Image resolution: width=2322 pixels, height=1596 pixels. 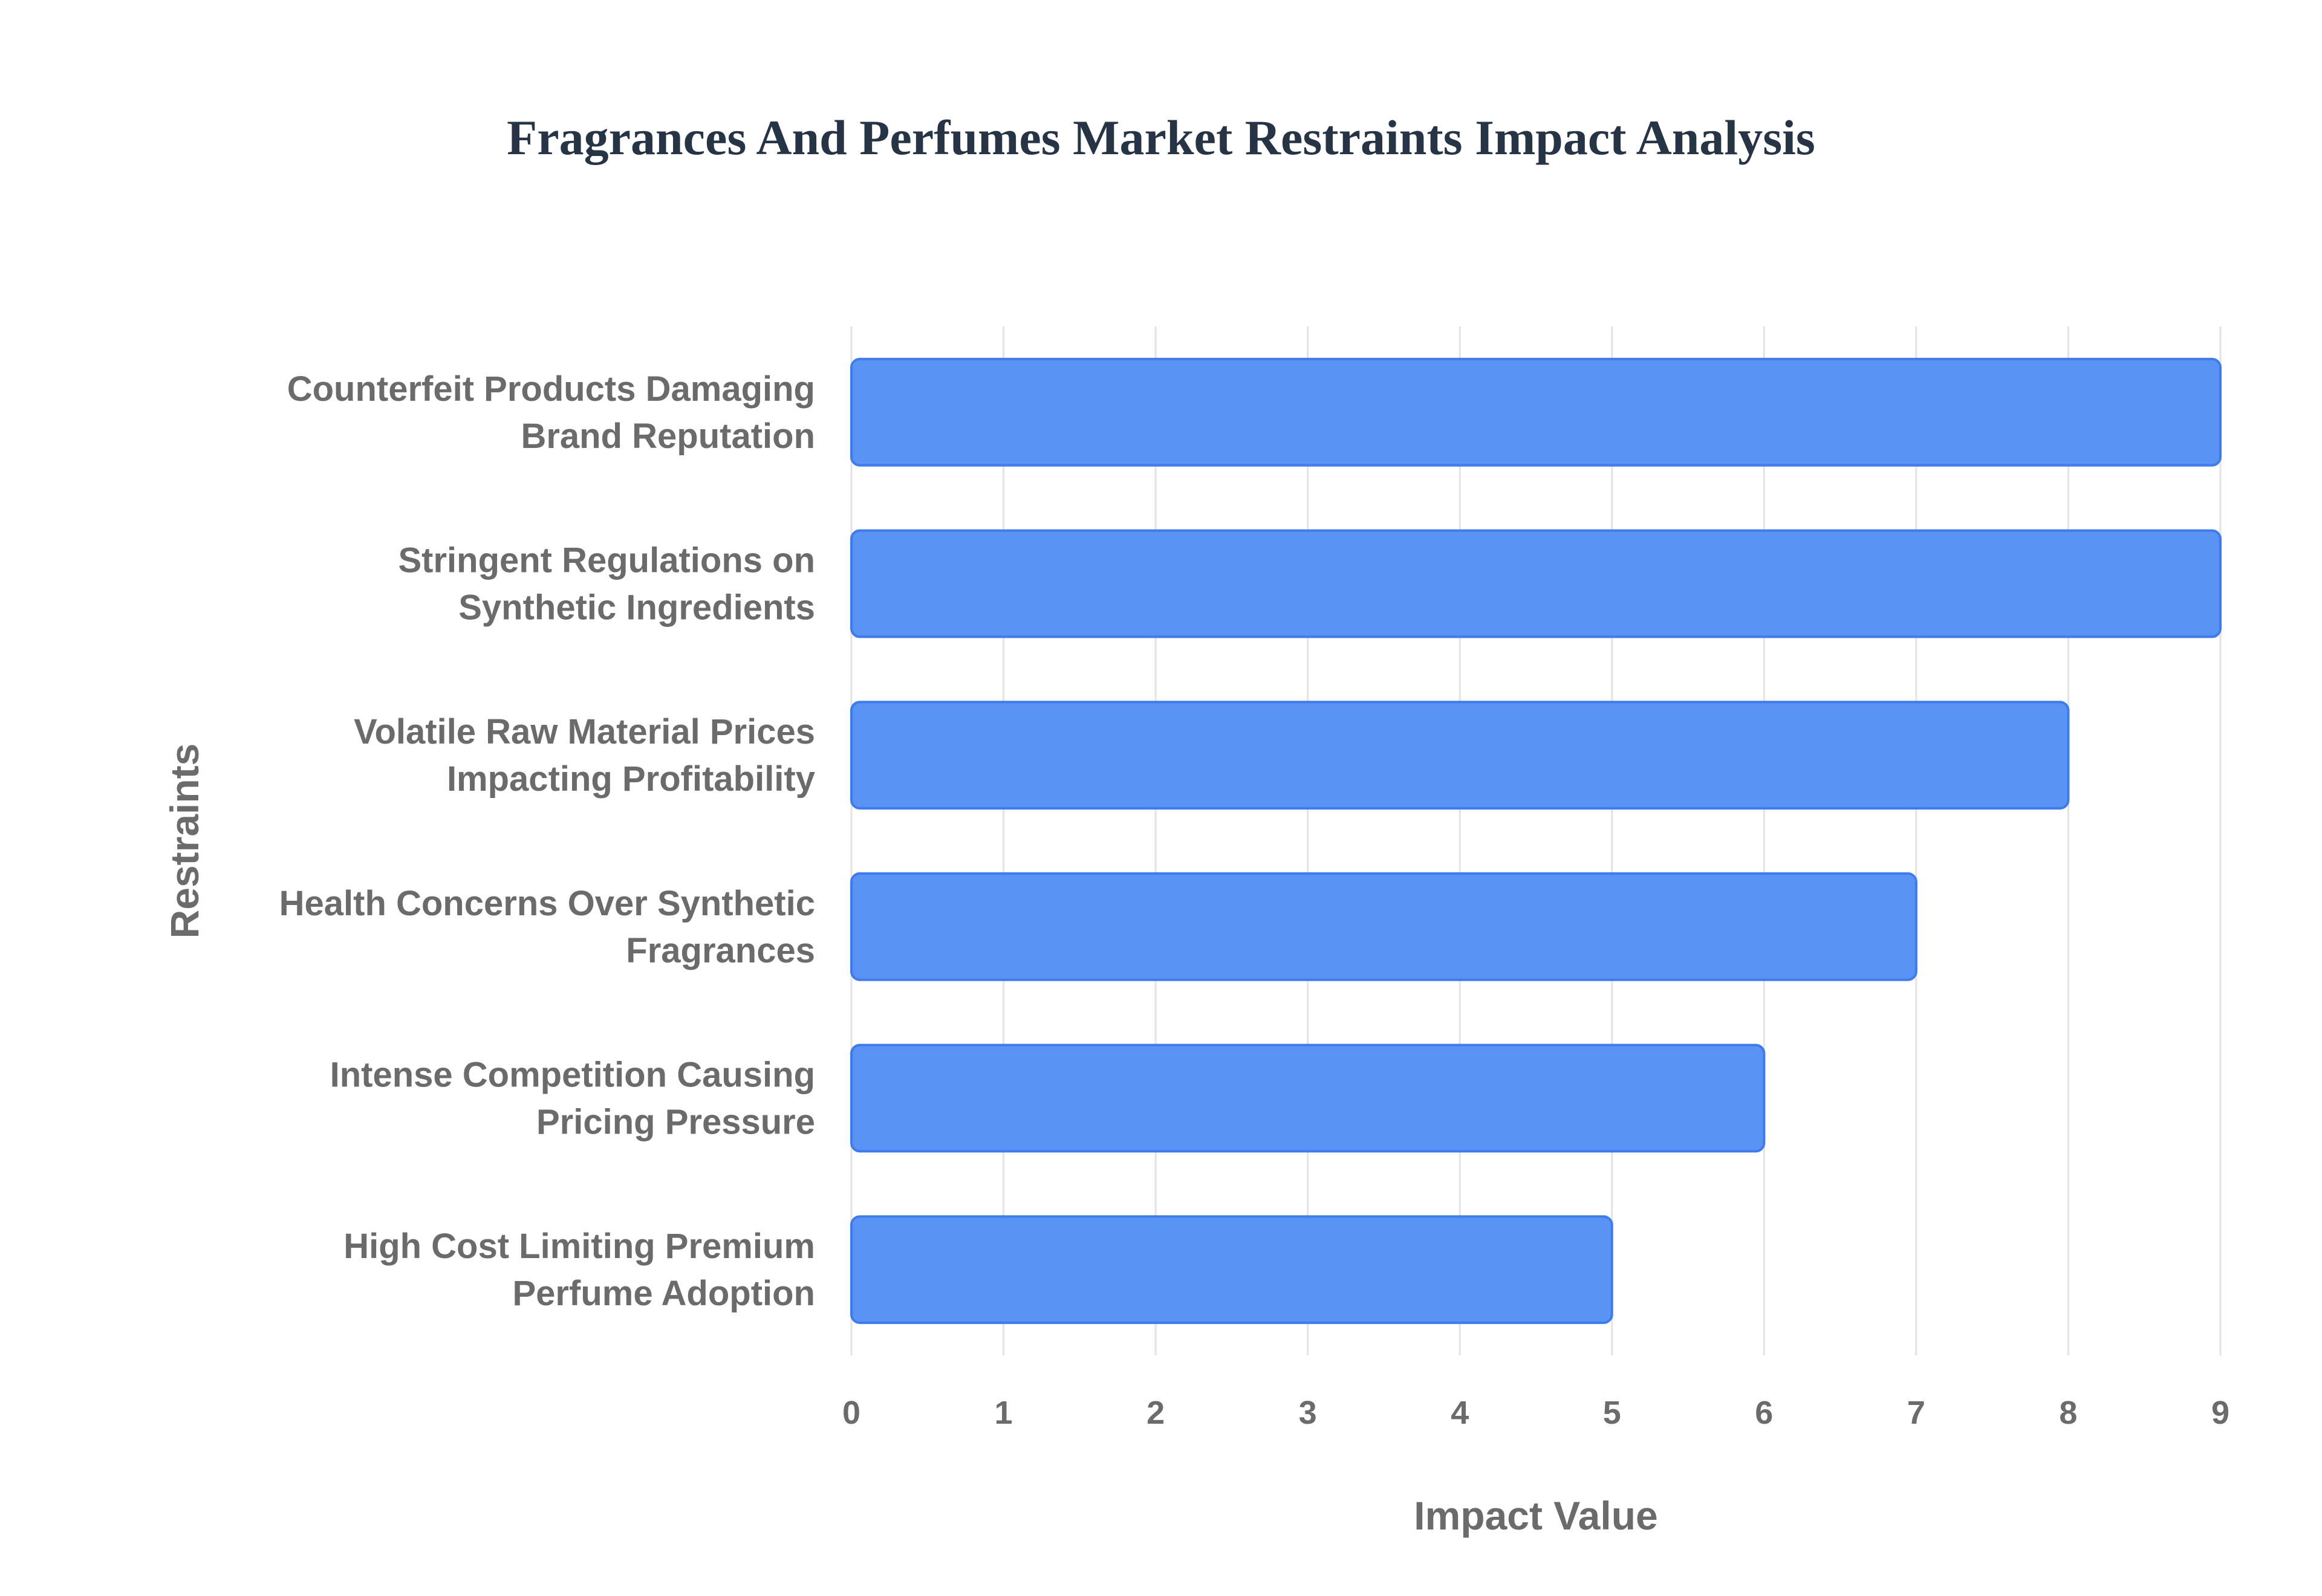 I want to click on x-axis-title: Impact Value, so click(x=1536, y=1515).